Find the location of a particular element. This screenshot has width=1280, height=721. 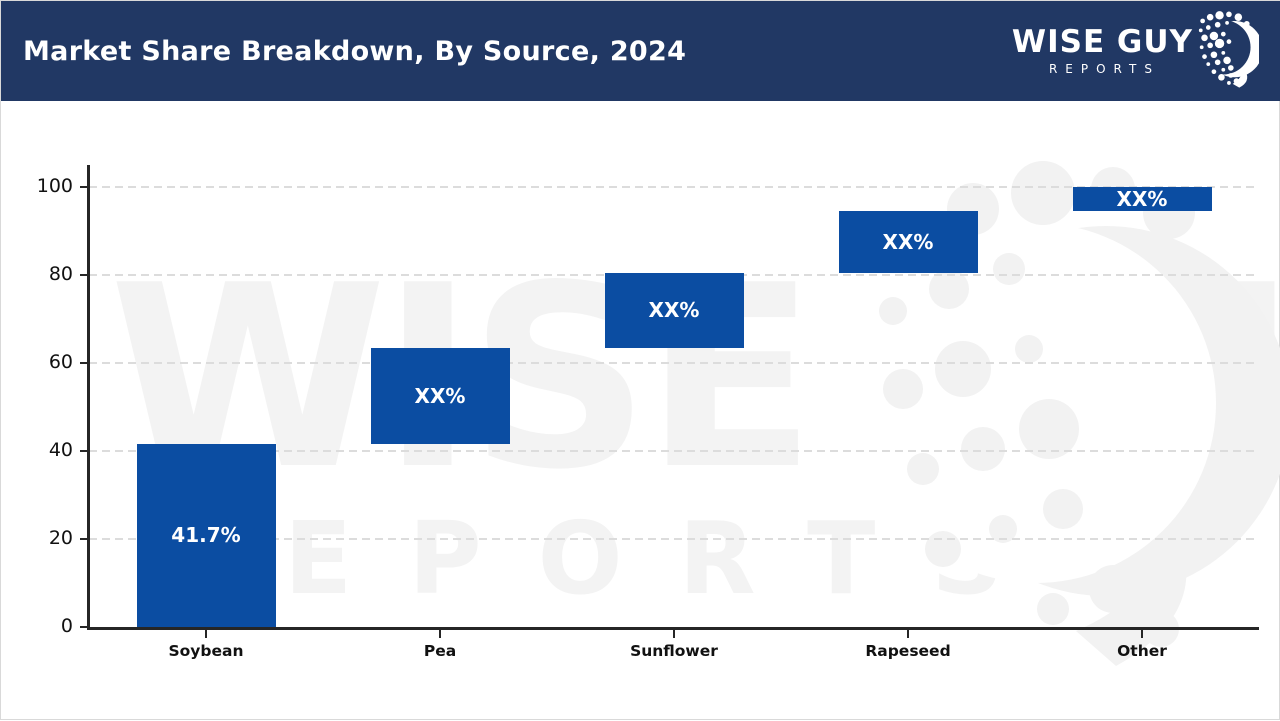

y-axis-tick-label: 20 is located at coordinates (60, 538).